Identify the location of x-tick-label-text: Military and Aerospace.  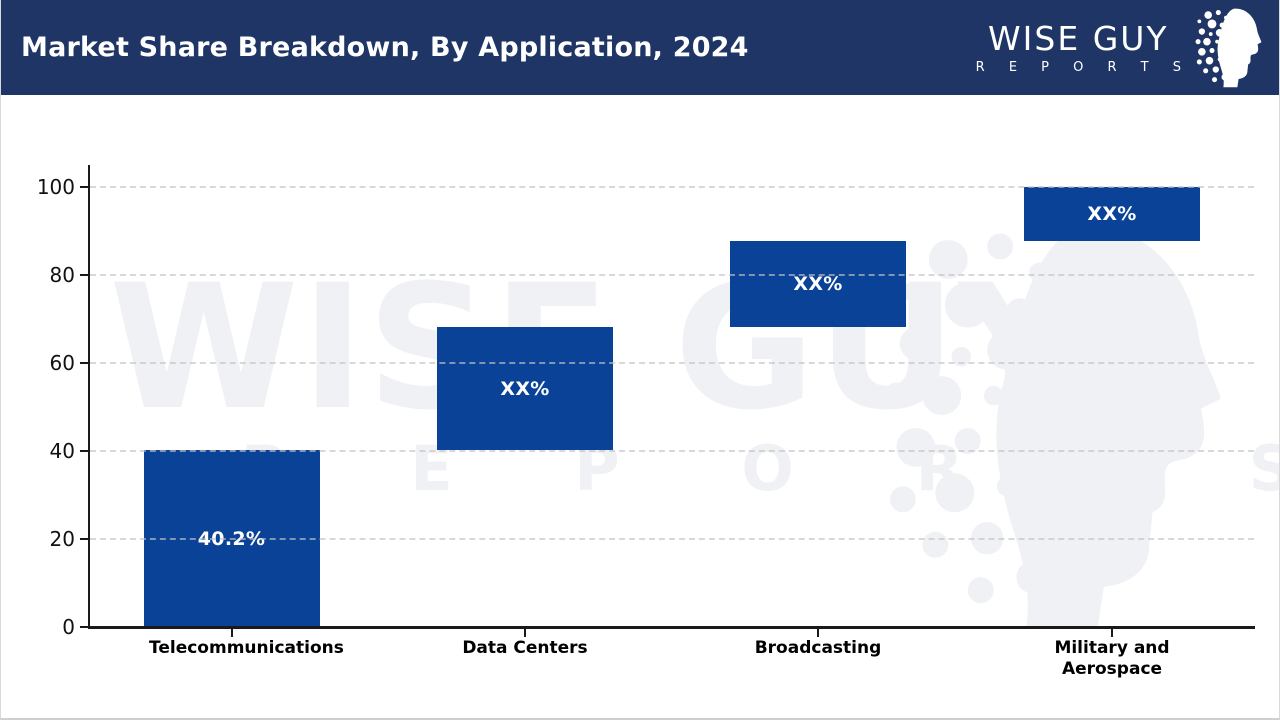
(1112, 658).